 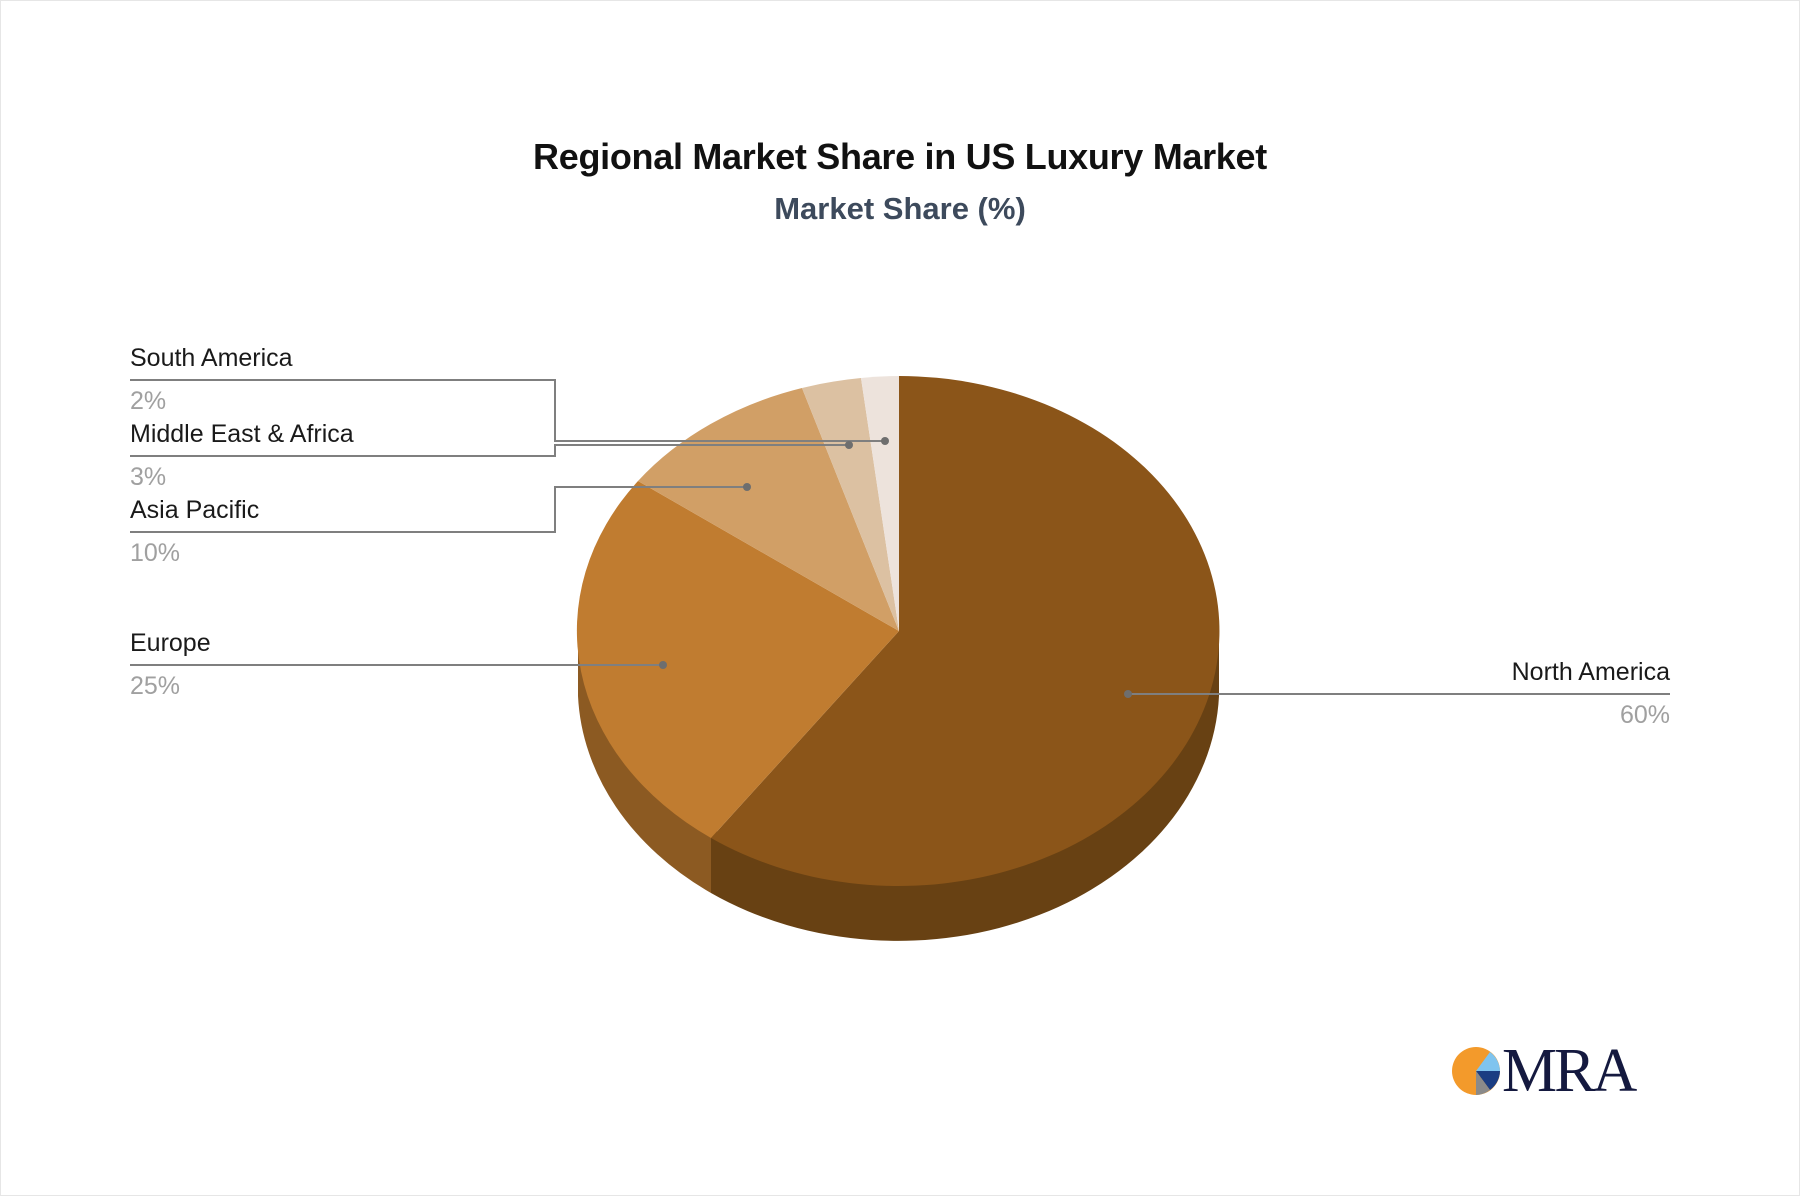 What do you see at coordinates (900, 208) in the screenshot?
I see `chart-subtitle: Market Share (%)` at bounding box center [900, 208].